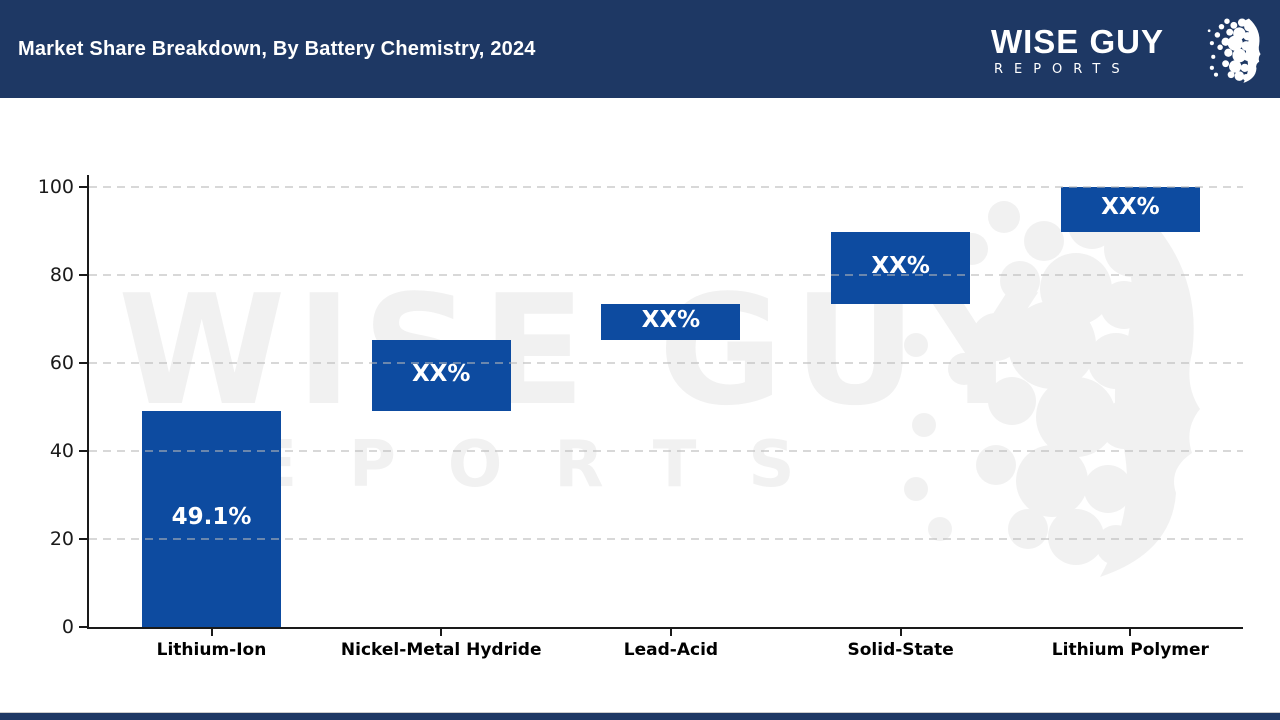  What do you see at coordinates (55, 187) in the screenshot?
I see `y-axis-tick-label: 100` at bounding box center [55, 187].